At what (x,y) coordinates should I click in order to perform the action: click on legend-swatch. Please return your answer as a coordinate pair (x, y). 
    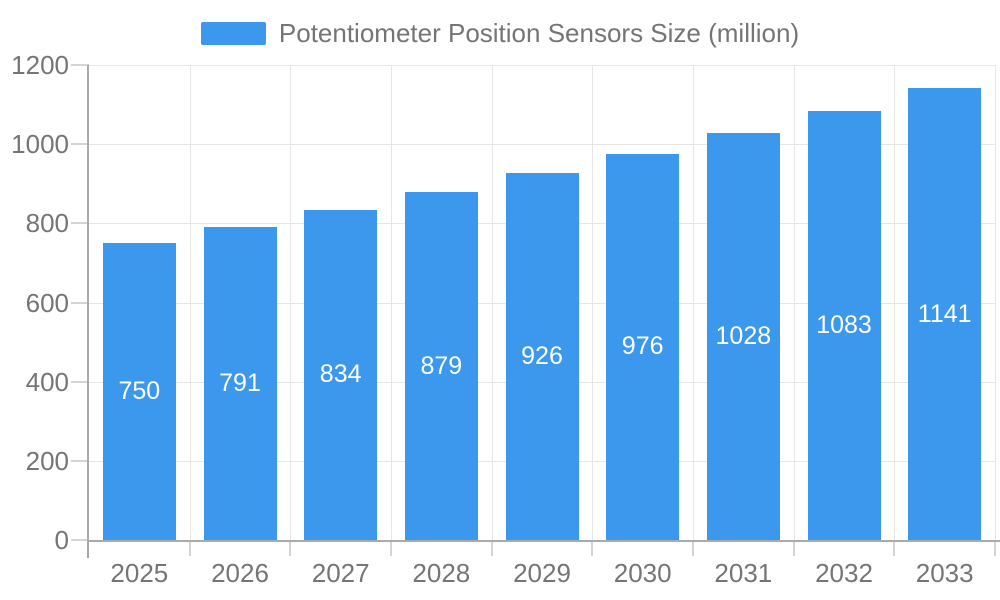
    Looking at the image, I should click on (233, 33).